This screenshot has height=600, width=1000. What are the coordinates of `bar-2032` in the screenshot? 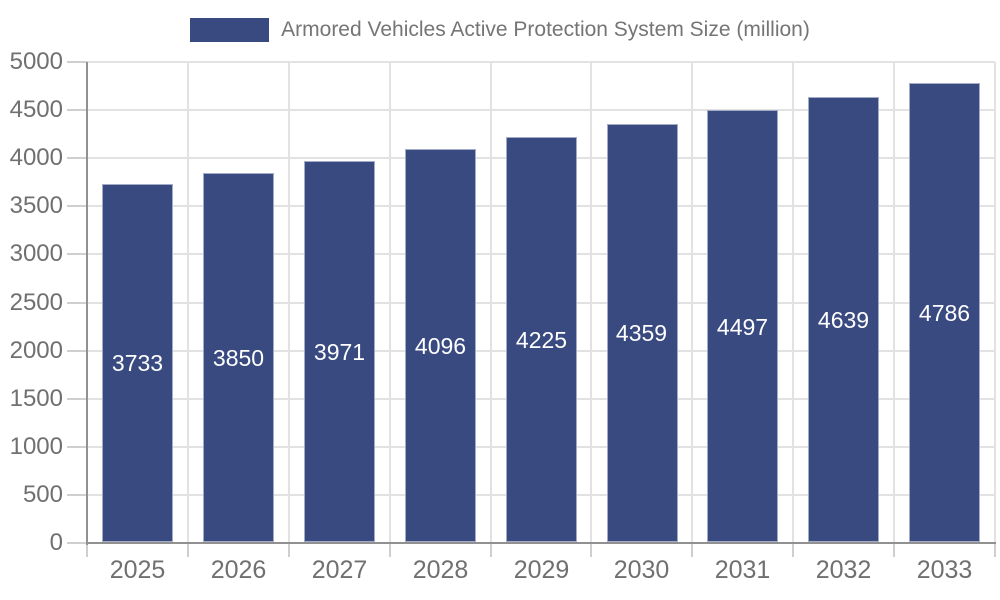 It's located at (843, 319).